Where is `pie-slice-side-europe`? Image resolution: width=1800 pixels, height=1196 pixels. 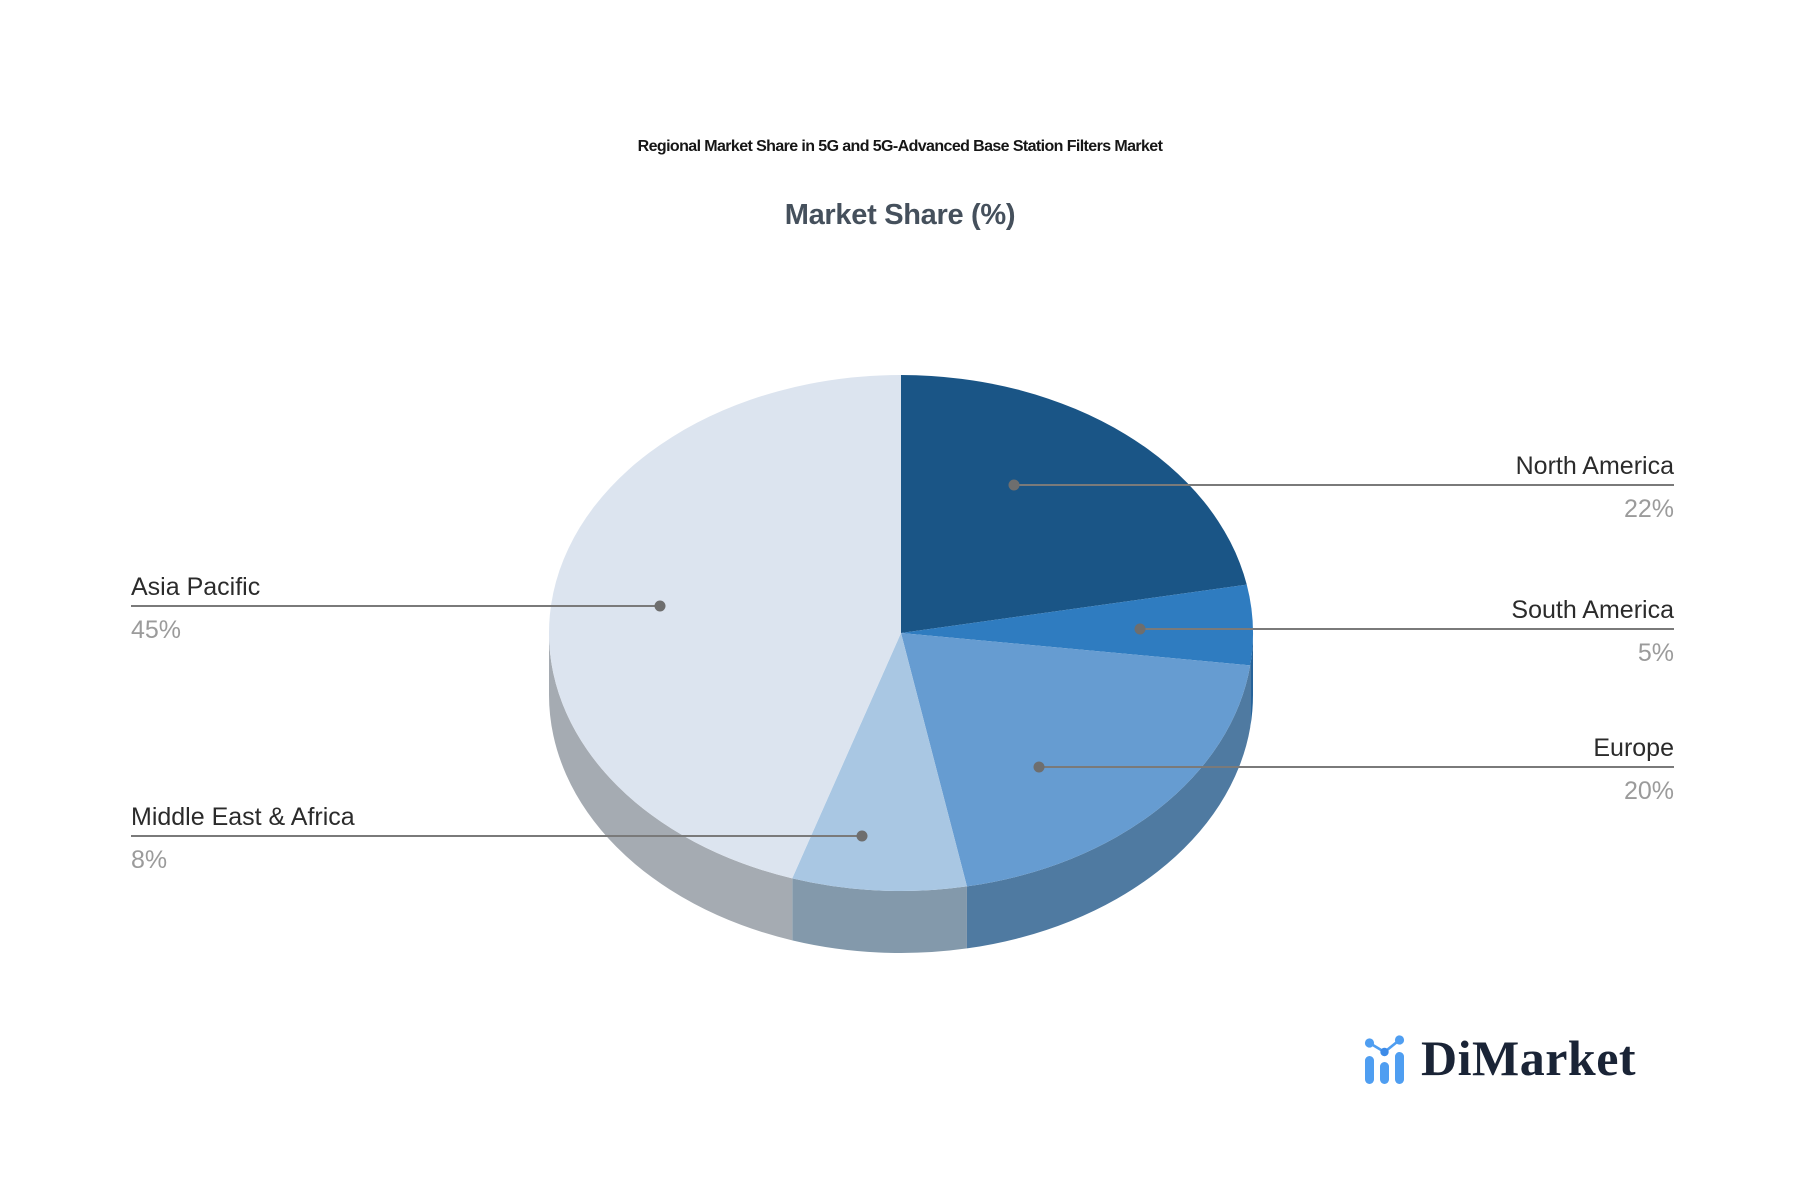 pie-slice-side-europe is located at coordinates (1108, 807).